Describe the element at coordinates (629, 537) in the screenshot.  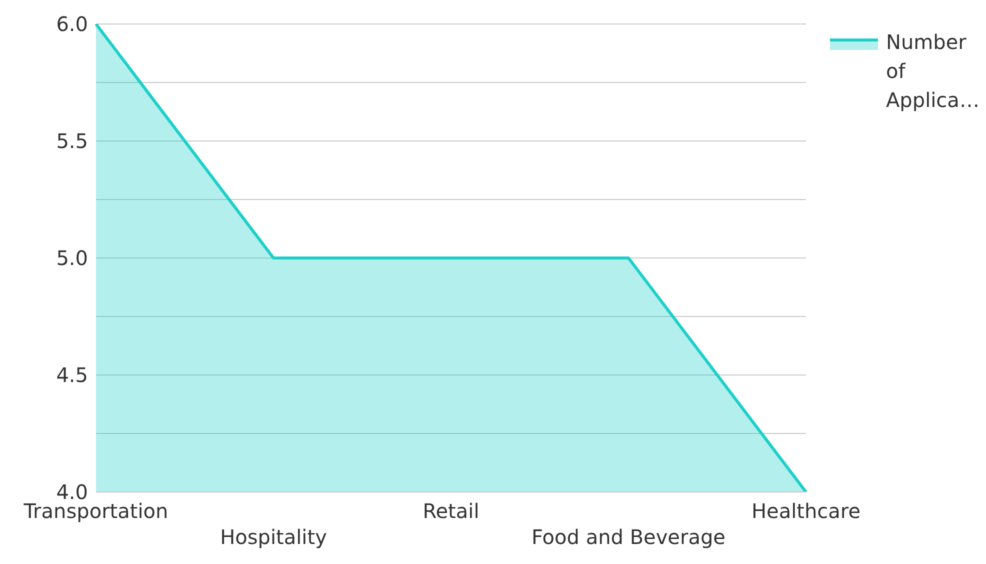
I see `x-tick-label: Food and Beverage` at that location.